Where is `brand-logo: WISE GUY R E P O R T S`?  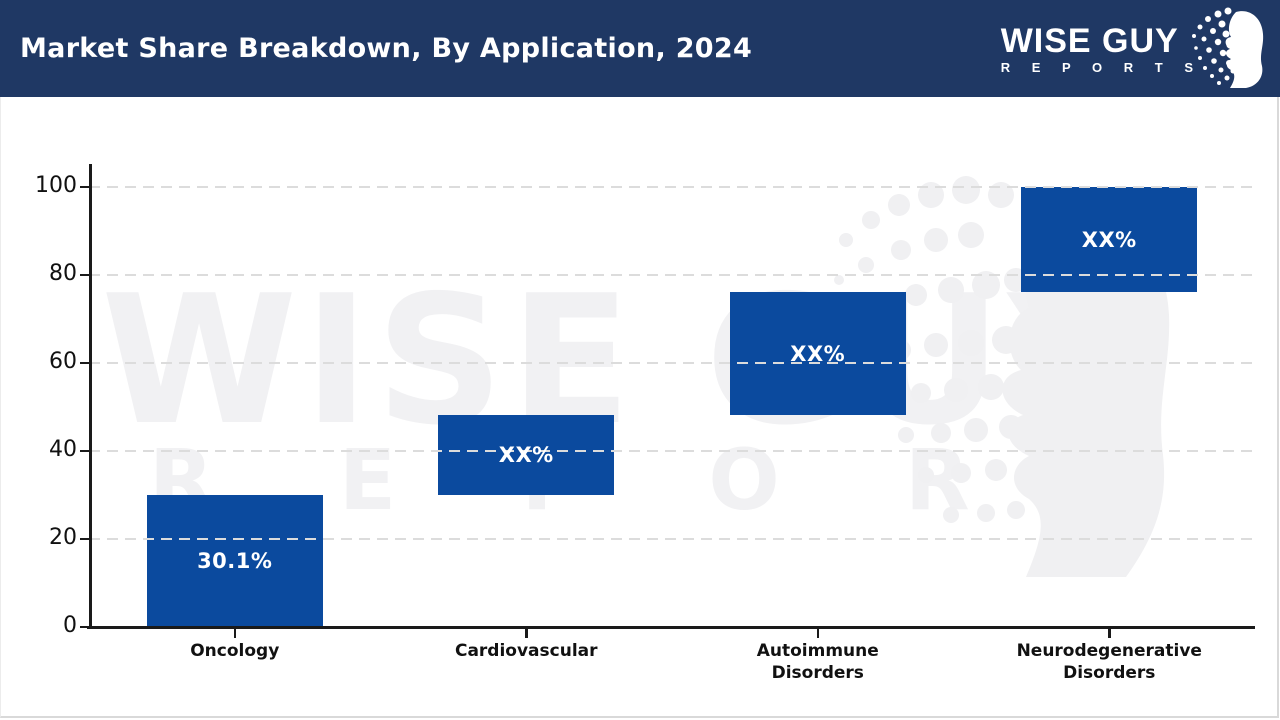 brand-logo: WISE GUY R E P O R T S is located at coordinates (1134, 49).